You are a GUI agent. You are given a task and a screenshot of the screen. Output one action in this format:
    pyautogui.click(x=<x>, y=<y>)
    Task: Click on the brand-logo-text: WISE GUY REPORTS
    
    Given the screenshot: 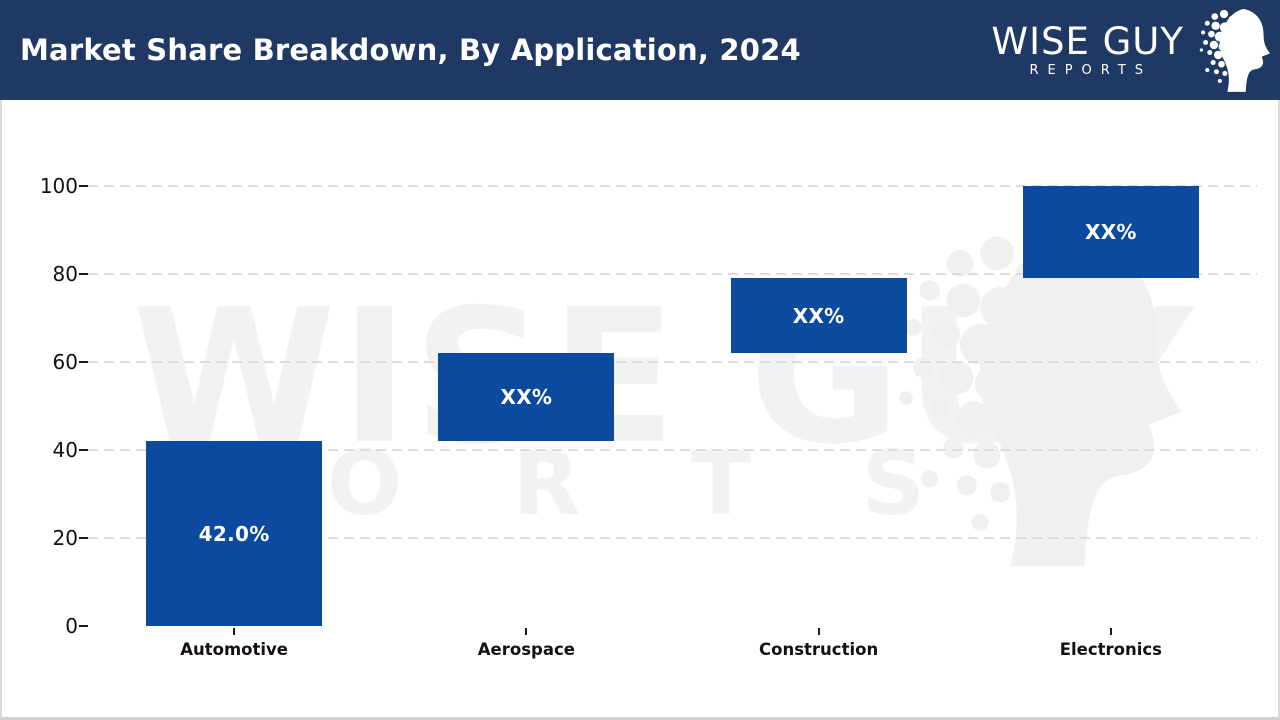 What is the action you would take?
    pyautogui.click(x=1088, y=50)
    